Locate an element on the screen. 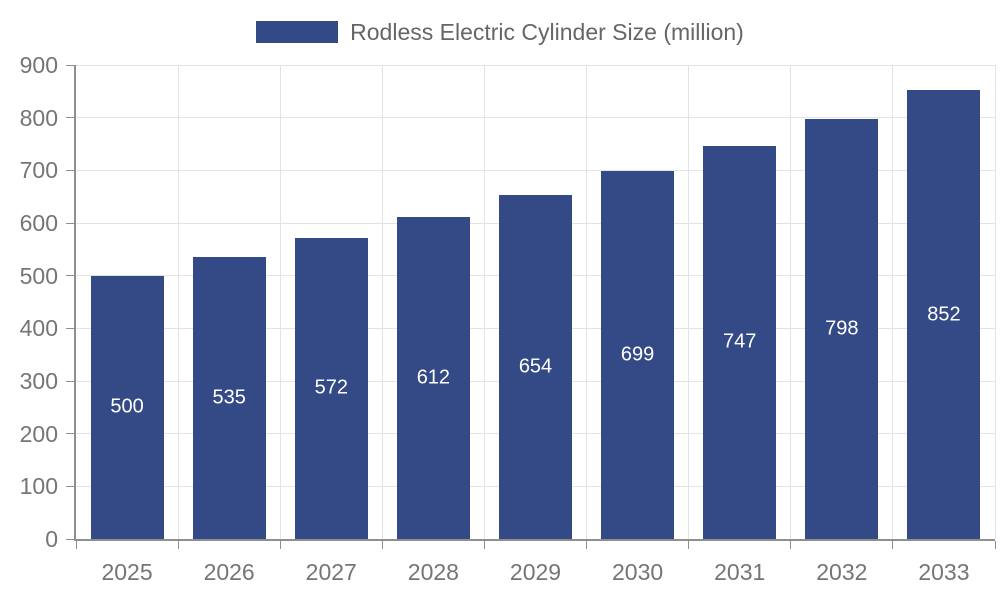 This screenshot has width=1000, height=600. bar-2025: 500 is located at coordinates (127, 407).